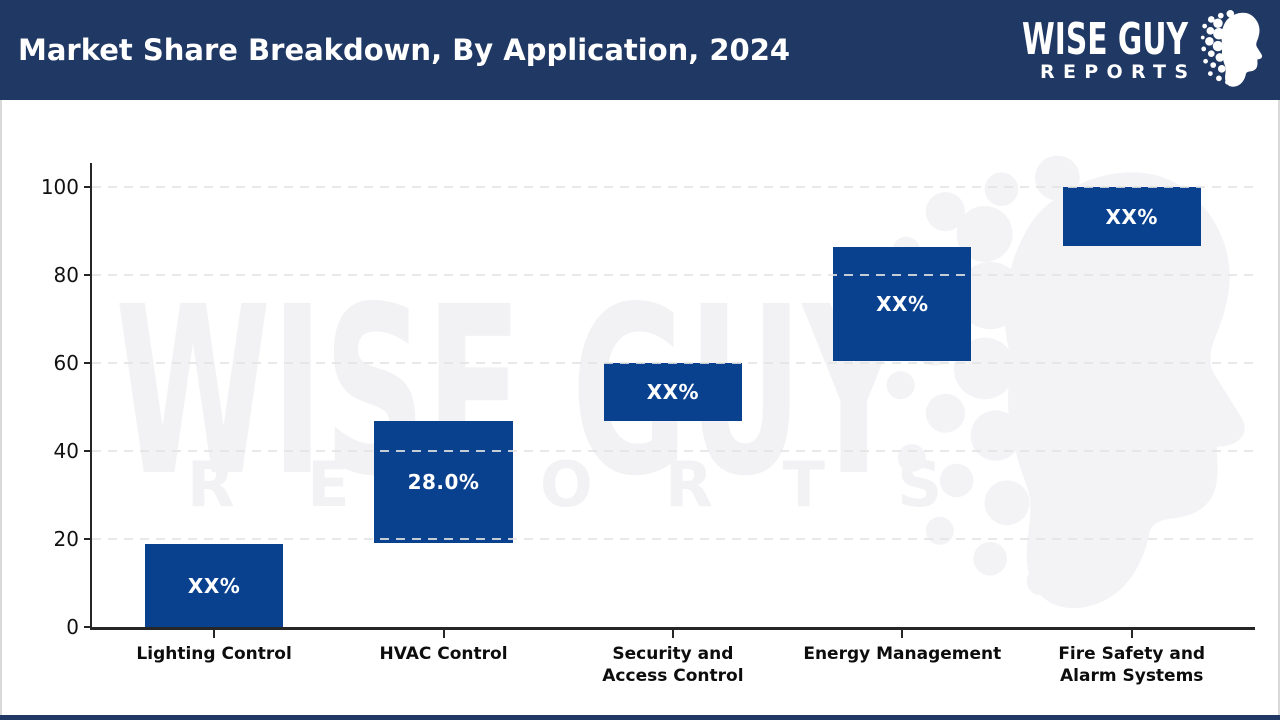 This screenshot has height=720, width=1280. I want to click on brand-reports-text: REPORTS, so click(1114, 72).